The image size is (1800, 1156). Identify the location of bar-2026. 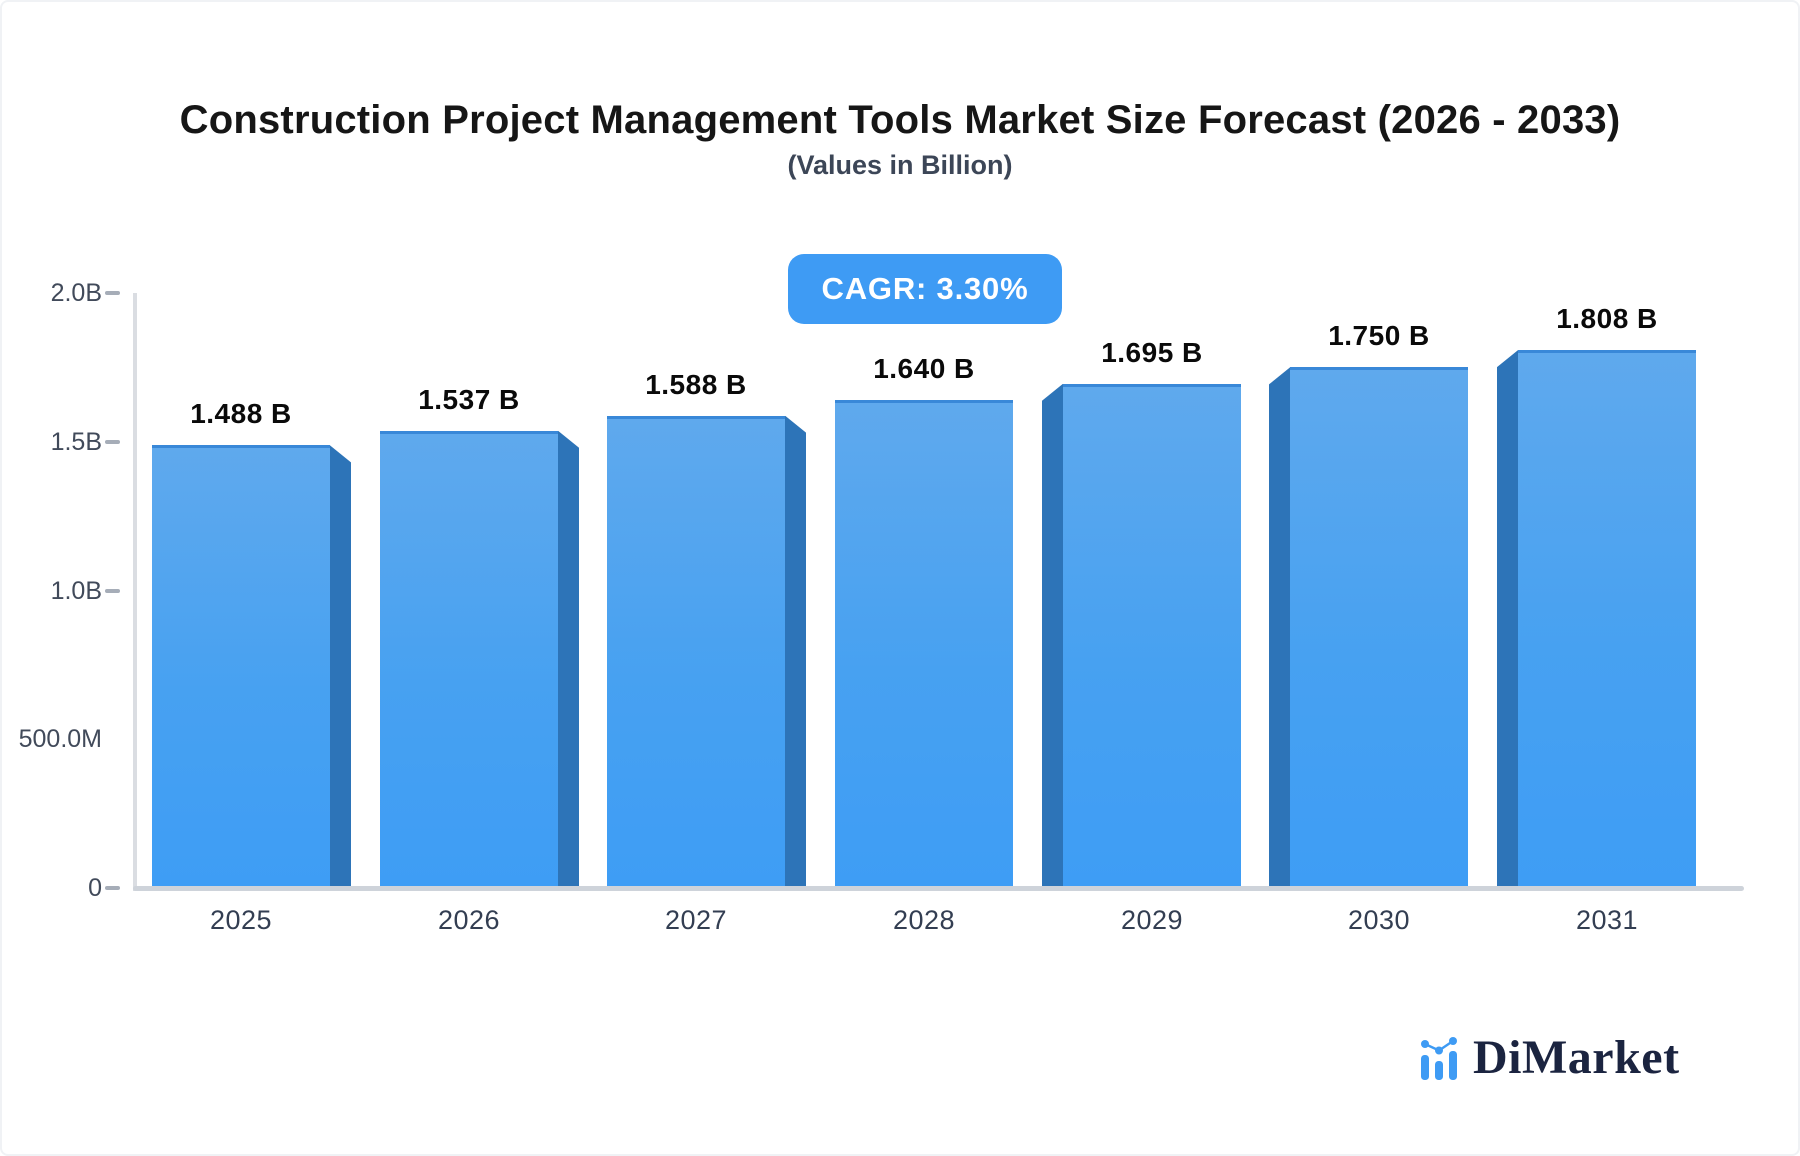
(469, 659).